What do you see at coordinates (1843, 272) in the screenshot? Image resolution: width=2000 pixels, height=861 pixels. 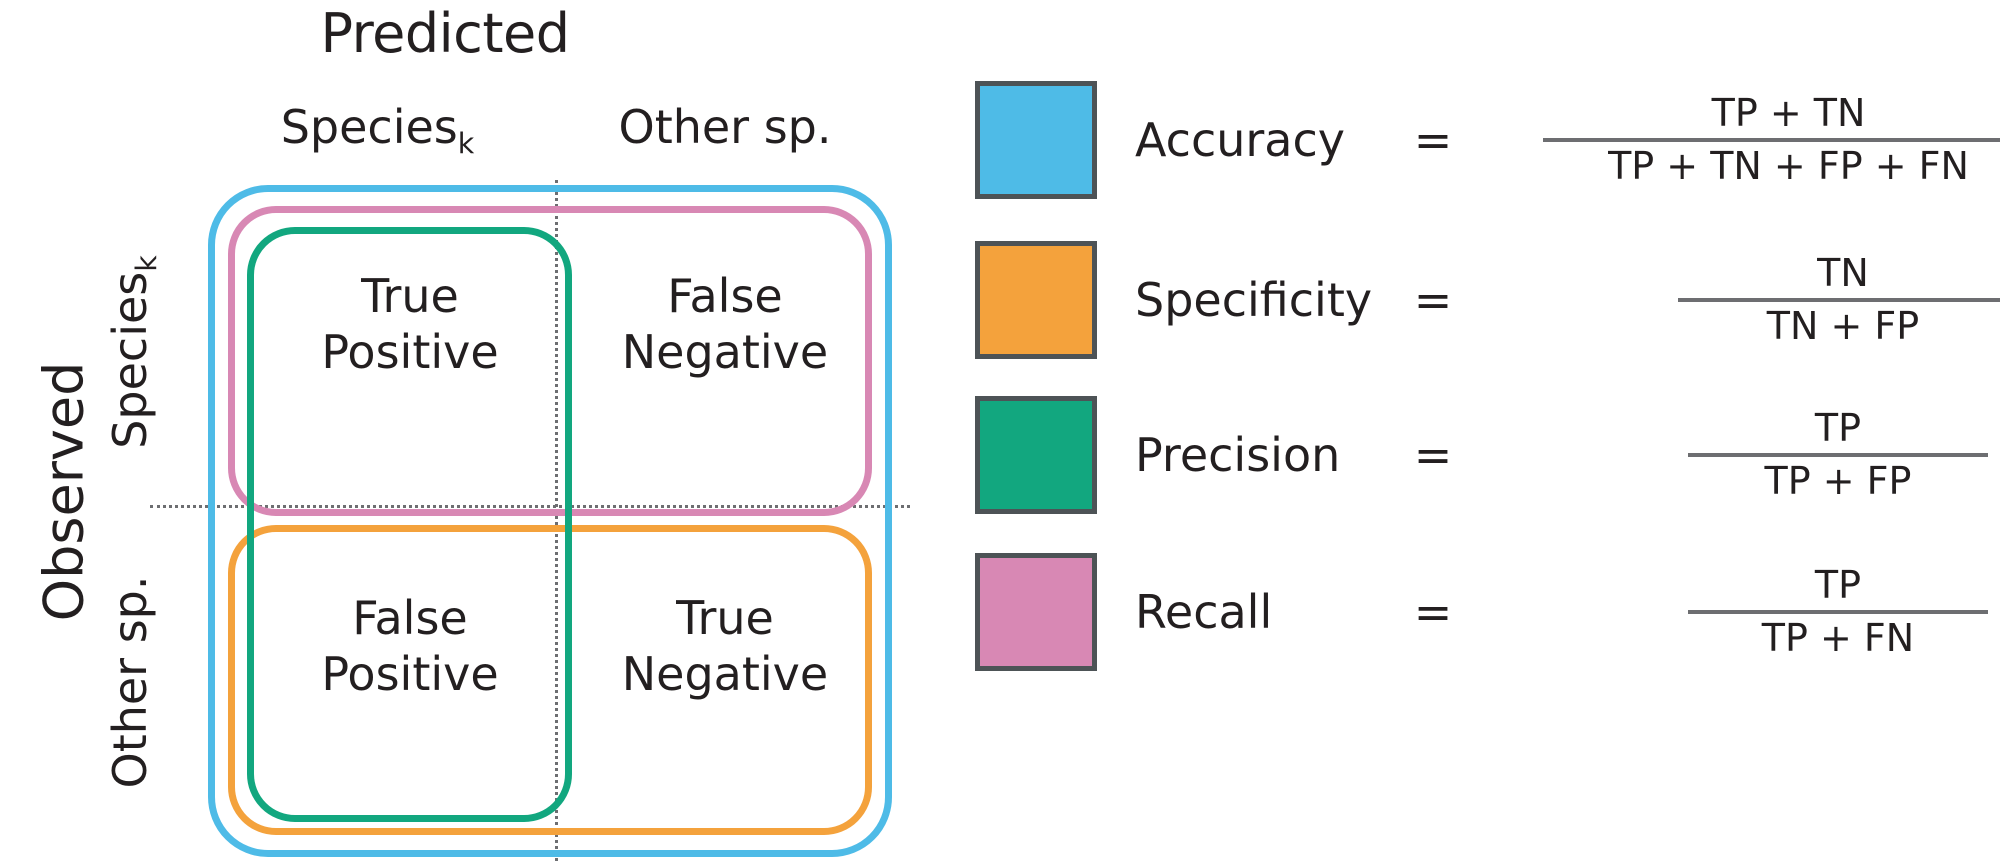 I see `specificity-numerator: TN` at bounding box center [1843, 272].